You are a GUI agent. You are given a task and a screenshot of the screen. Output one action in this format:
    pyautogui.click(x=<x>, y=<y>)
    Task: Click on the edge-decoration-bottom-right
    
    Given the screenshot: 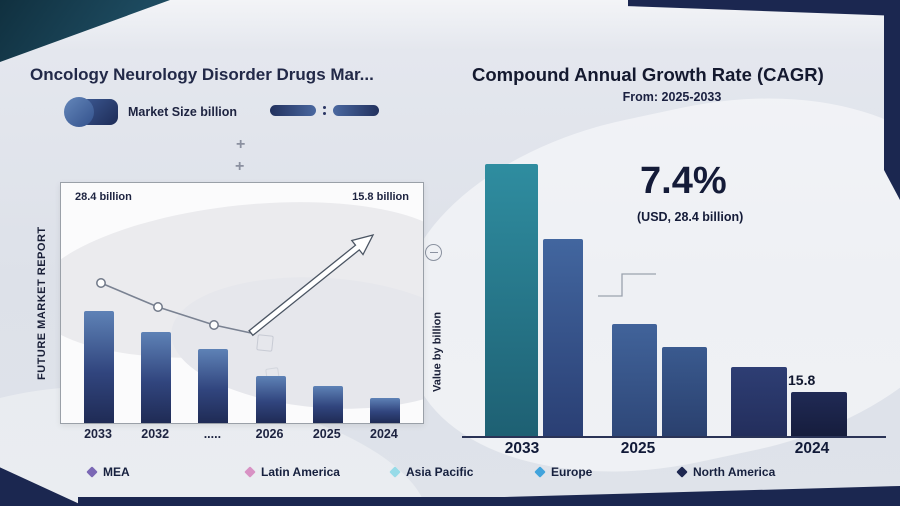 What is the action you would take?
    pyautogui.click(x=684, y=496)
    